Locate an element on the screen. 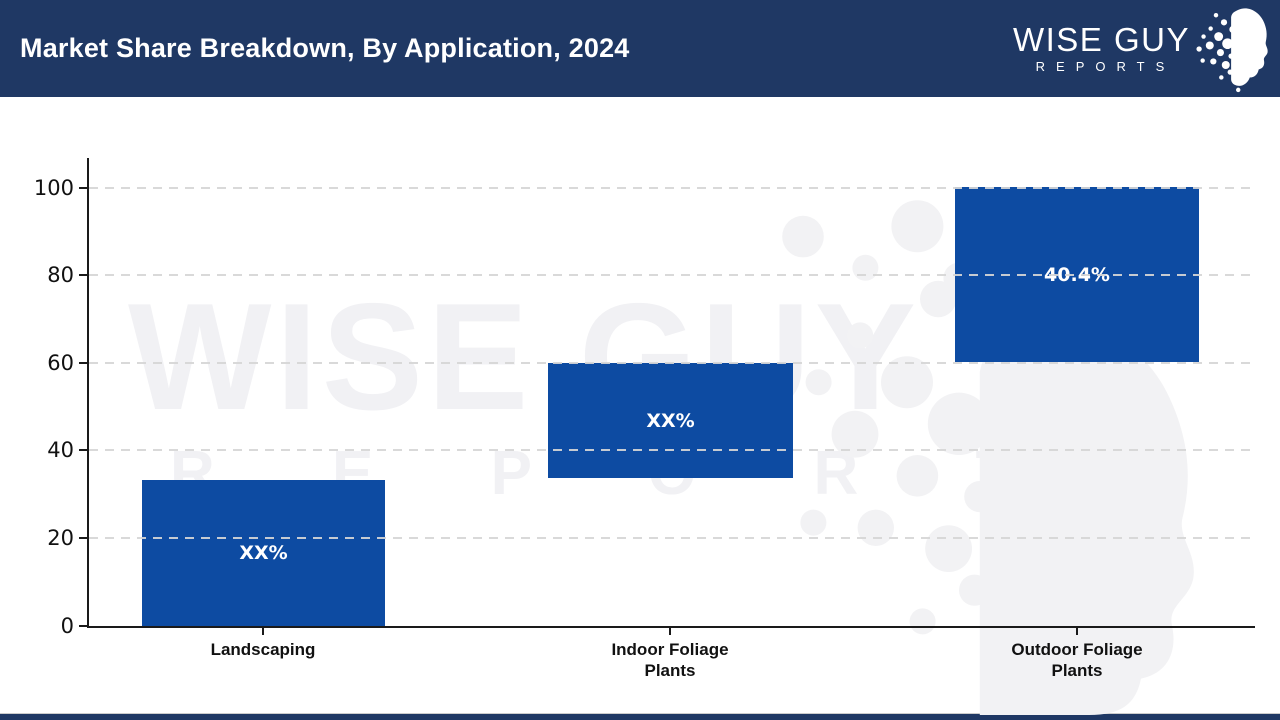  logo-face-icon is located at coordinates (1232, 49).